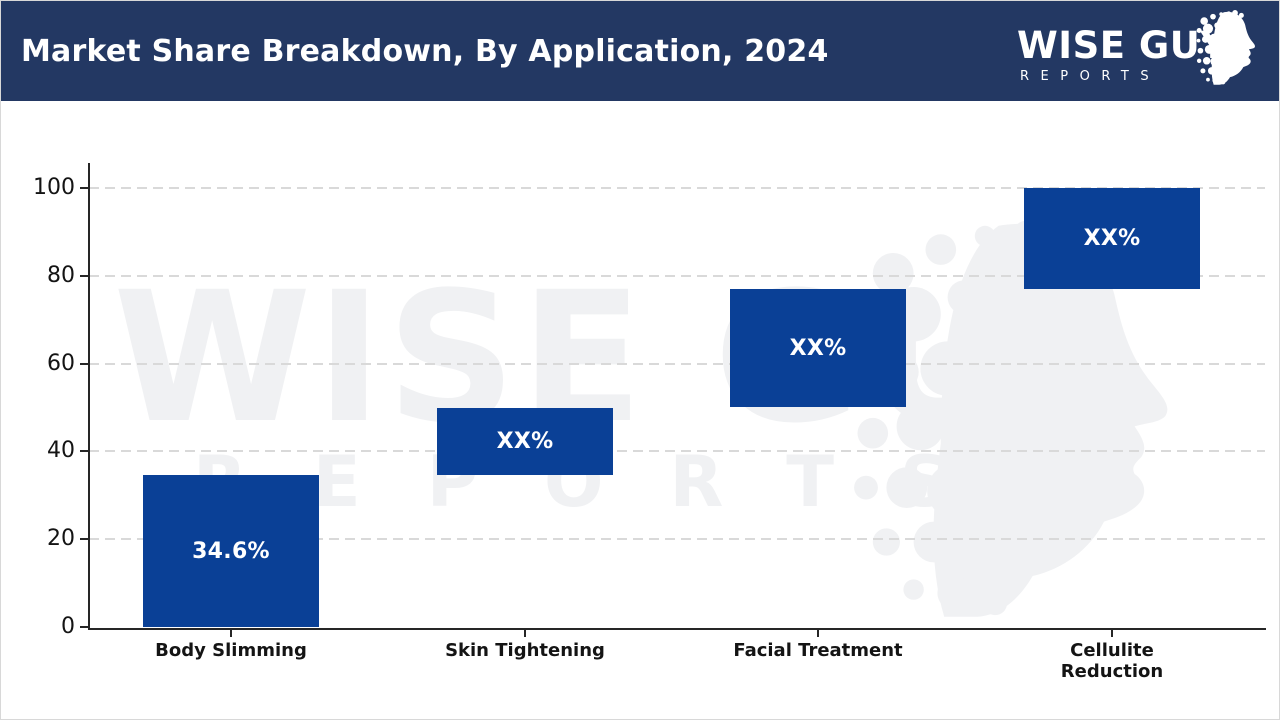 This screenshot has height=720, width=1280. What do you see at coordinates (61, 451) in the screenshot?
I see `y-tick-label-40: 40` at bounding box center [61, 451].